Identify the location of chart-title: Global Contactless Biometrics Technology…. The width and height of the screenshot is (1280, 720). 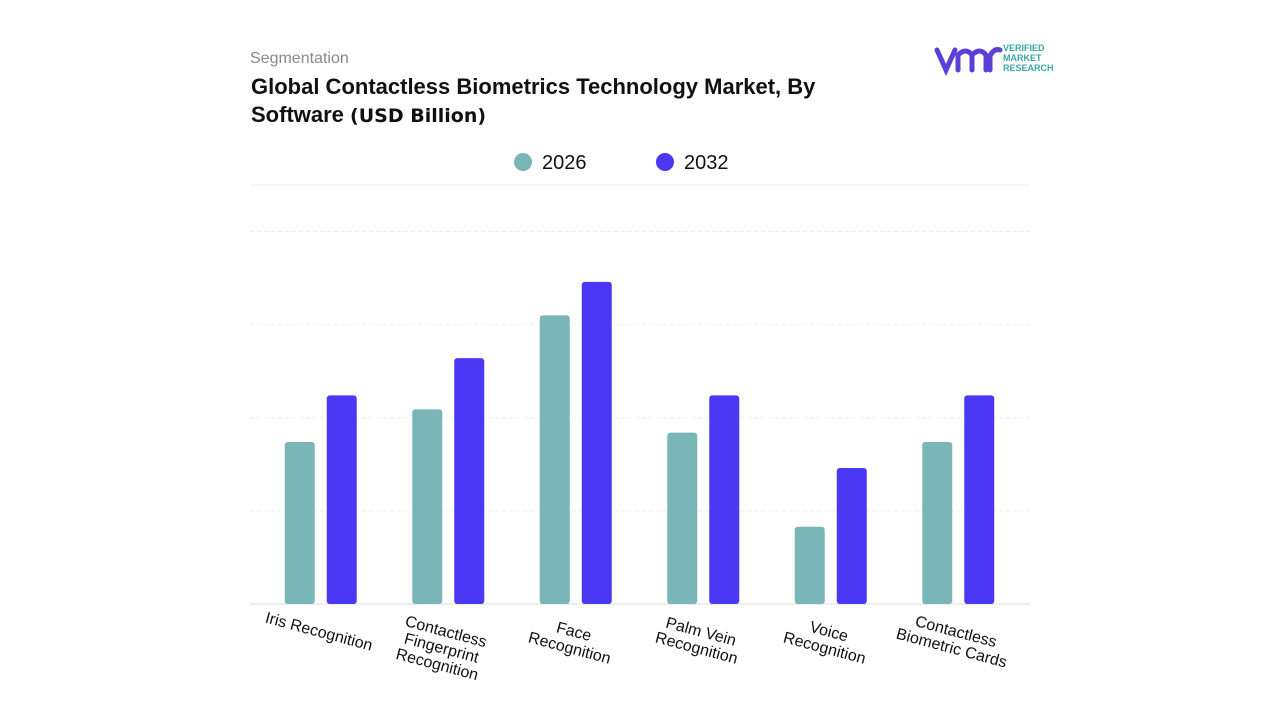
(551, 101).